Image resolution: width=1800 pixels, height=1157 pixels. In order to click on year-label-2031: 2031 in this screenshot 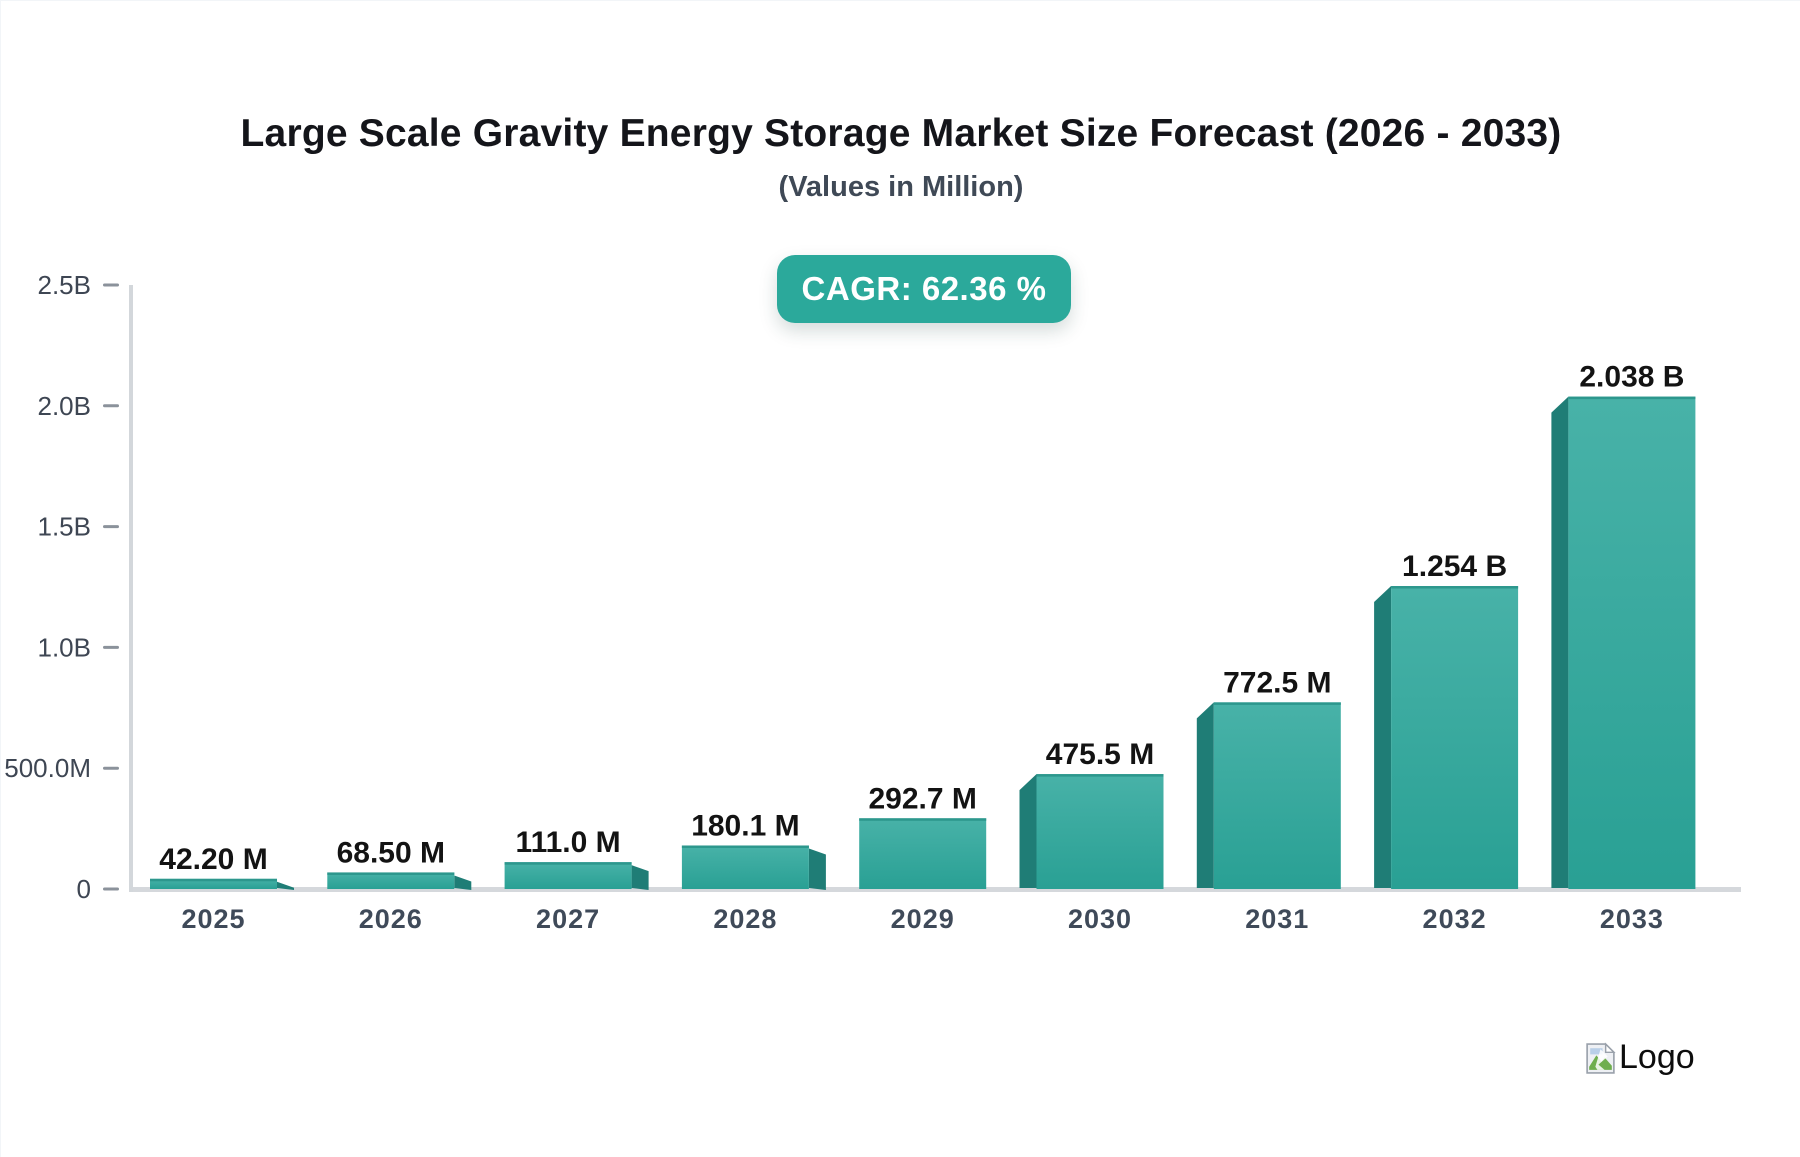, I will do `click(1277, 919)`.